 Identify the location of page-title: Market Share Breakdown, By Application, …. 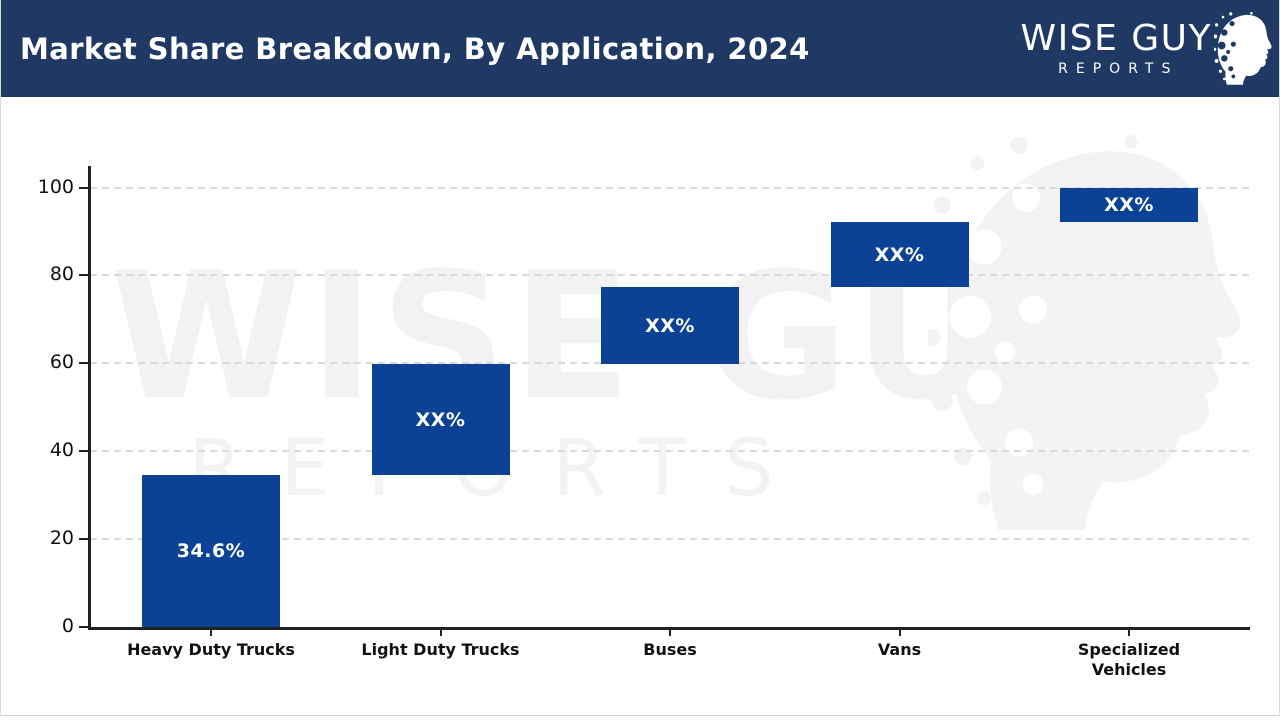
(415, 48).